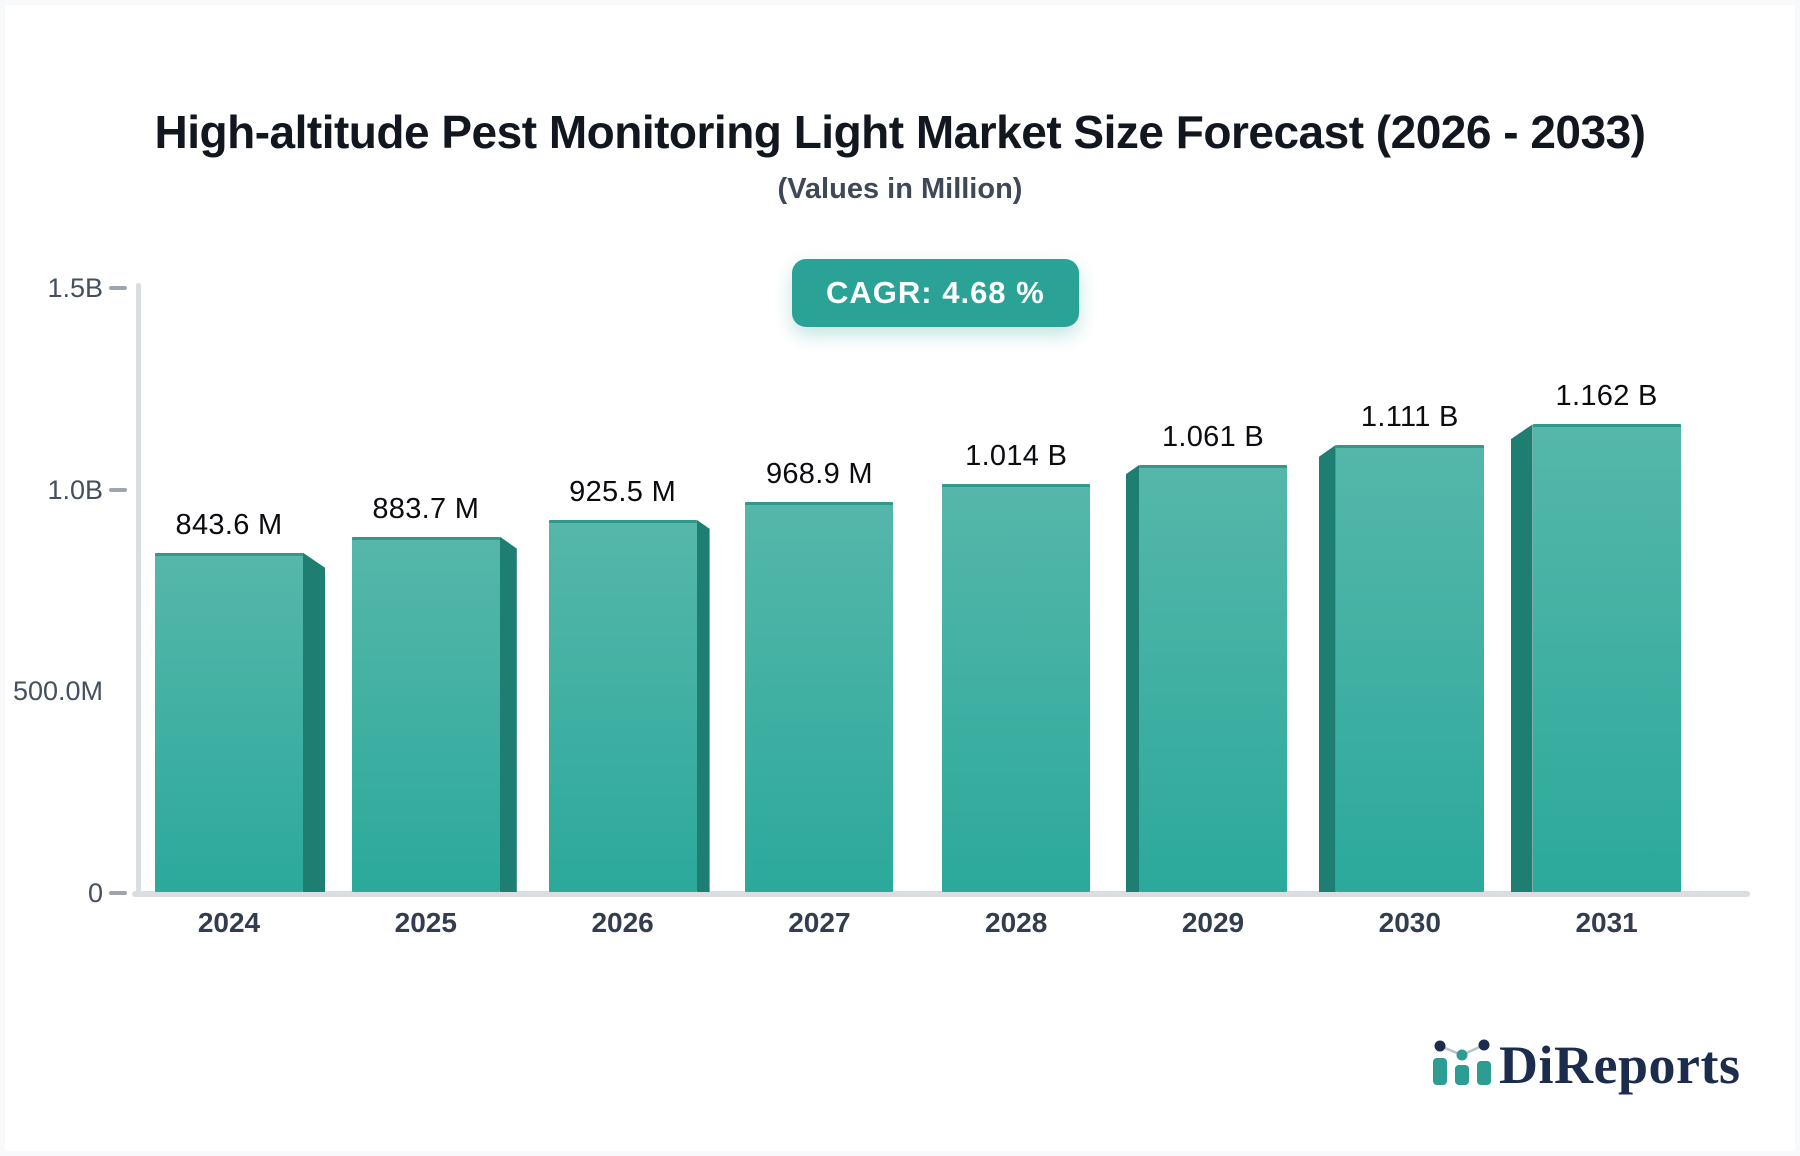 The width and height of the screenshot is (1800, 1156). Describe the element at coordinates (1016, 922) in the screenshot. I see `x-axis-category-label: 2028` at that location.